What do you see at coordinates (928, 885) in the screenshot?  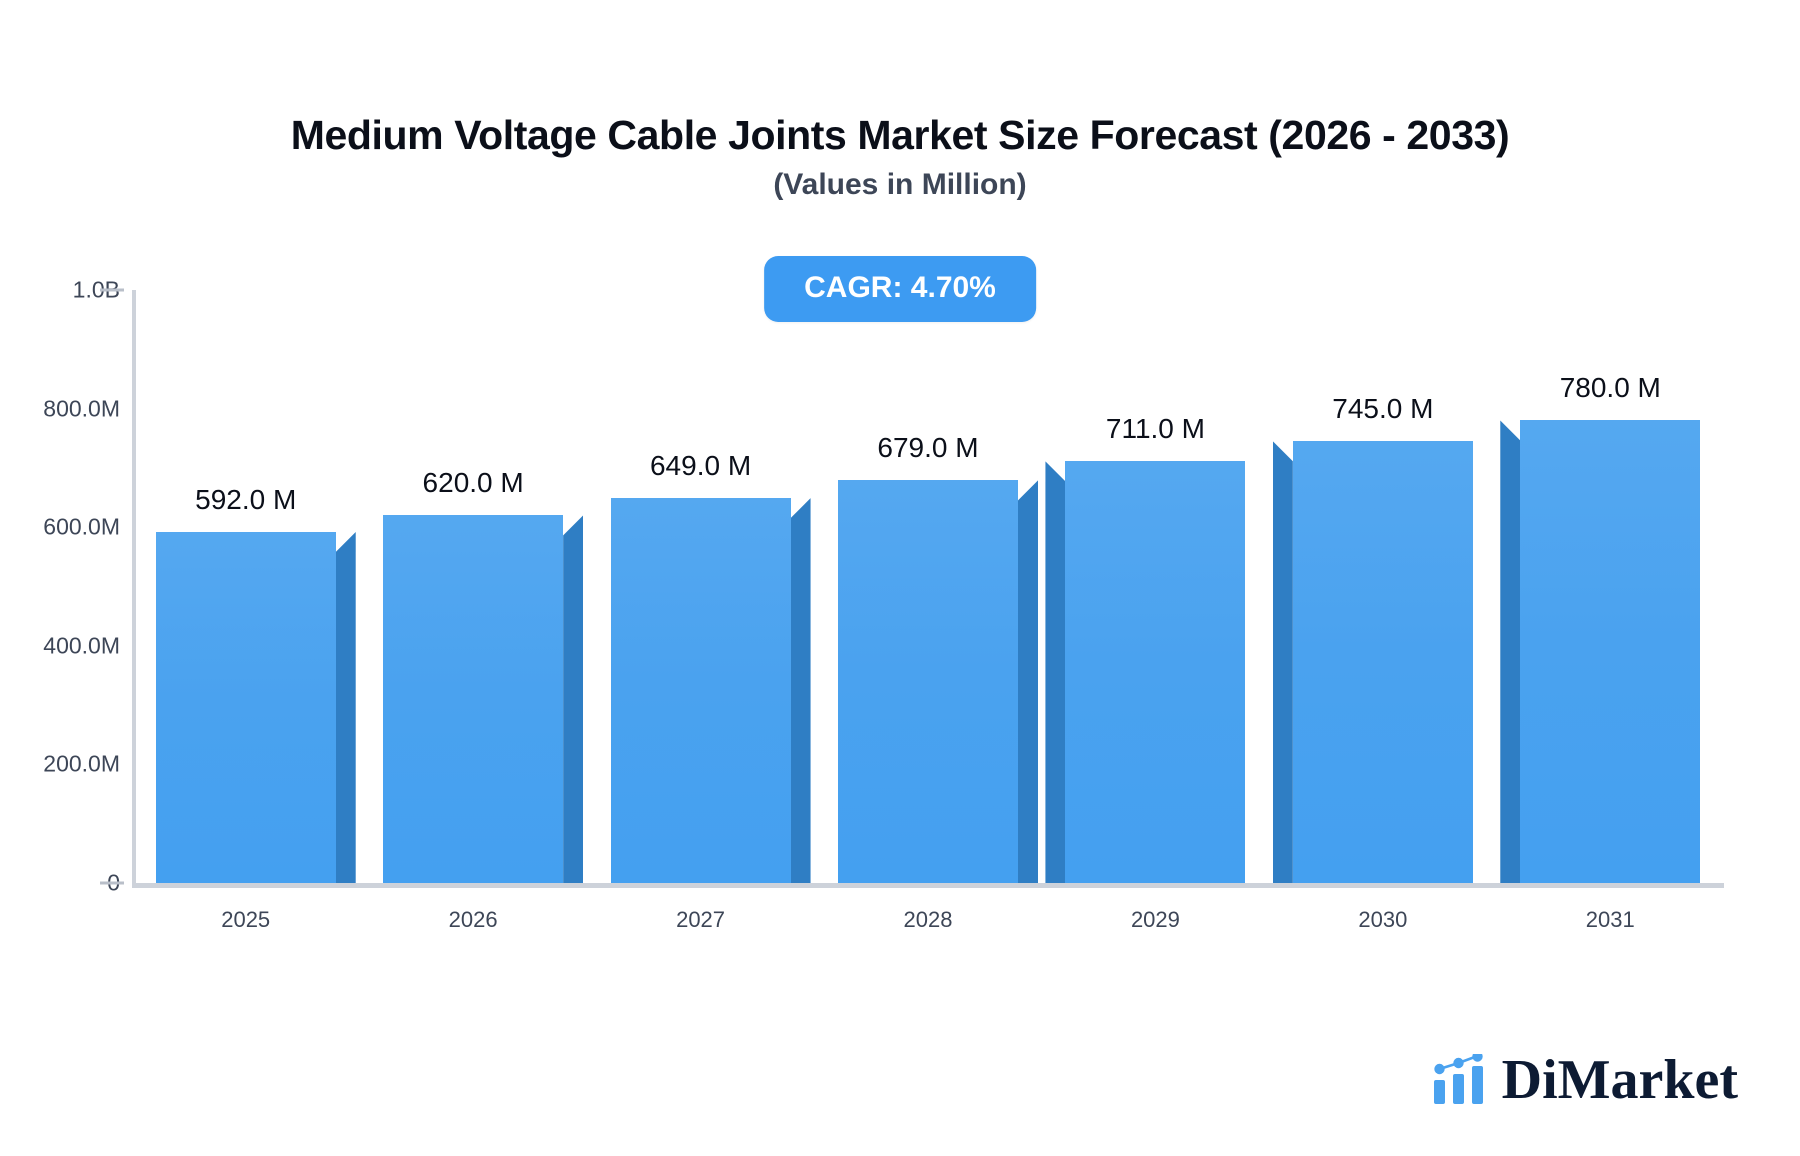 I see `x-axis-line` at bounding box center [928, 885].